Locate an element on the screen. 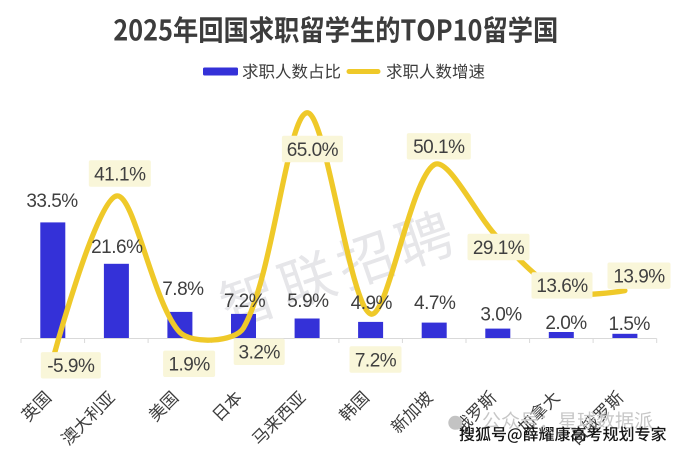 This screenshot has height=452, width=674. svg-text: 4.7% is located at coordinates (435, 303).